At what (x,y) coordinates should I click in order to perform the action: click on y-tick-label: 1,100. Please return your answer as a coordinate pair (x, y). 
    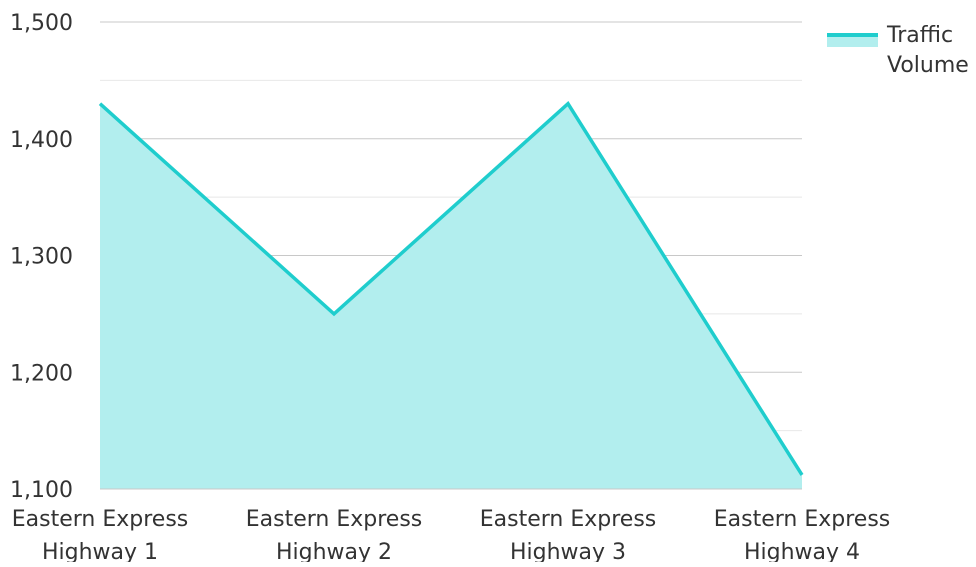
    Looking at the image, I should click on (41, 490).